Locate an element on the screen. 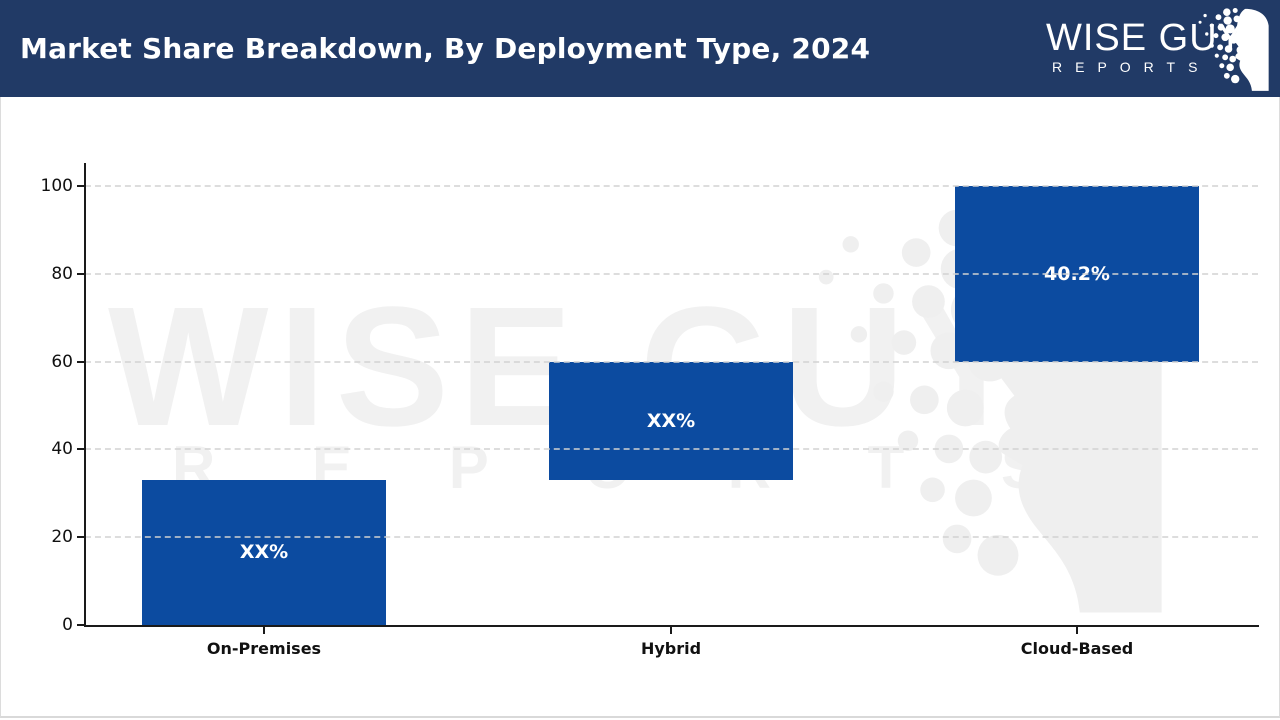  y-tick-label: 40 is located at coordinates (62, 449).